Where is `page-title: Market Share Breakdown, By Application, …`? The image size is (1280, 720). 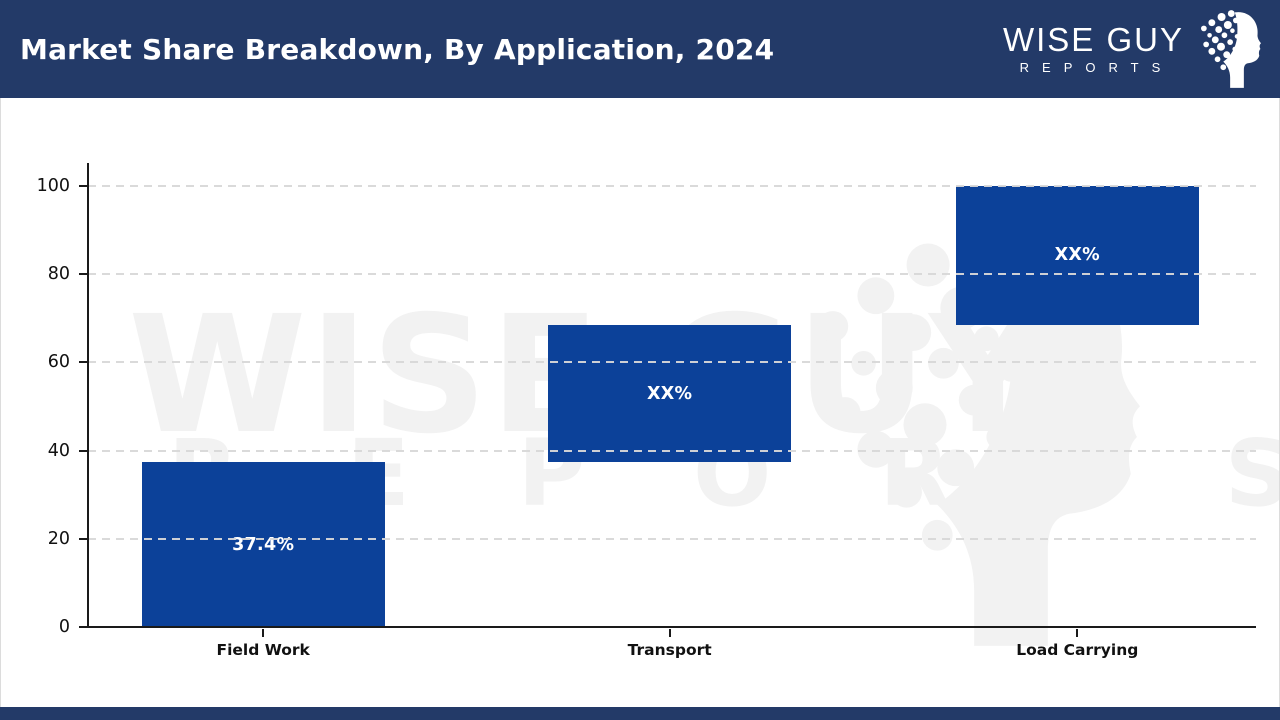 page-title: Market Share Breakdown, By Application, … is located at coordinates (397, 49).